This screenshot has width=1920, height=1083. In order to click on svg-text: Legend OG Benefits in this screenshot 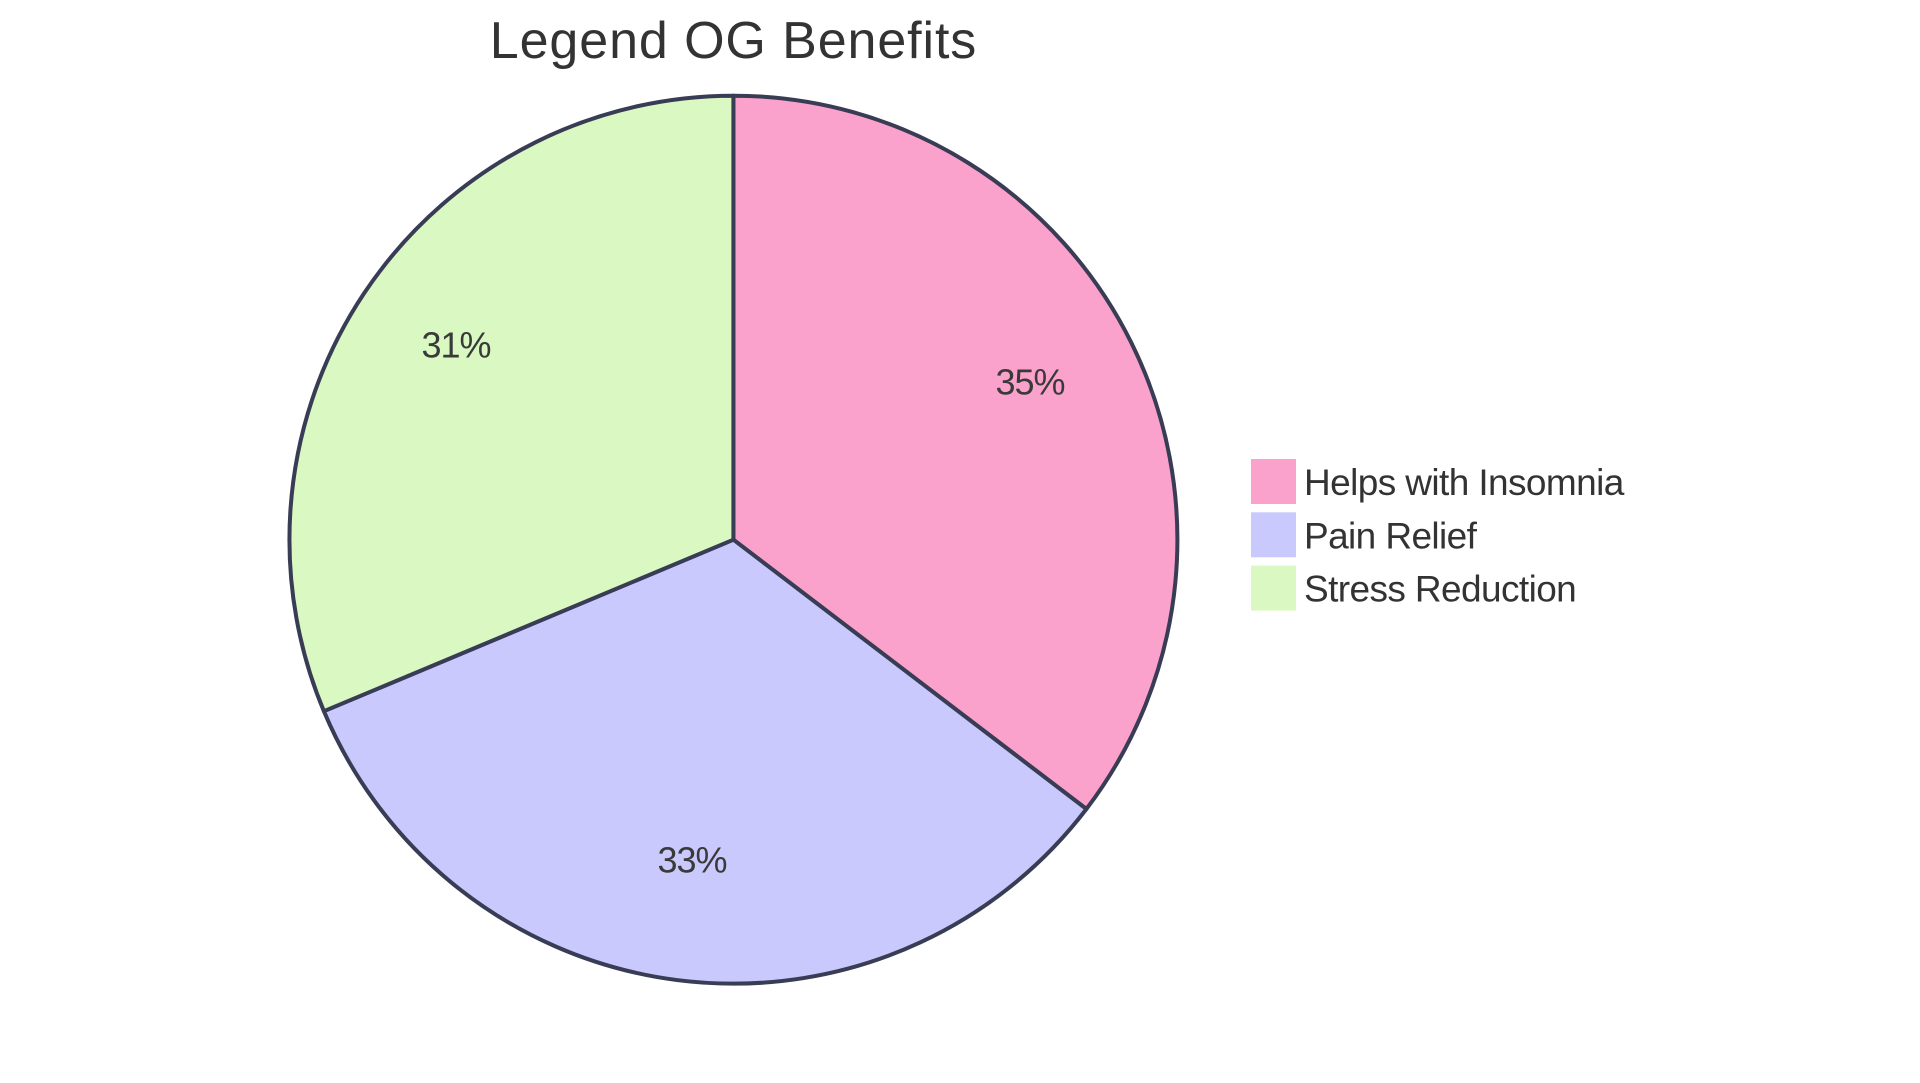, I will do `click(733, 41)`.